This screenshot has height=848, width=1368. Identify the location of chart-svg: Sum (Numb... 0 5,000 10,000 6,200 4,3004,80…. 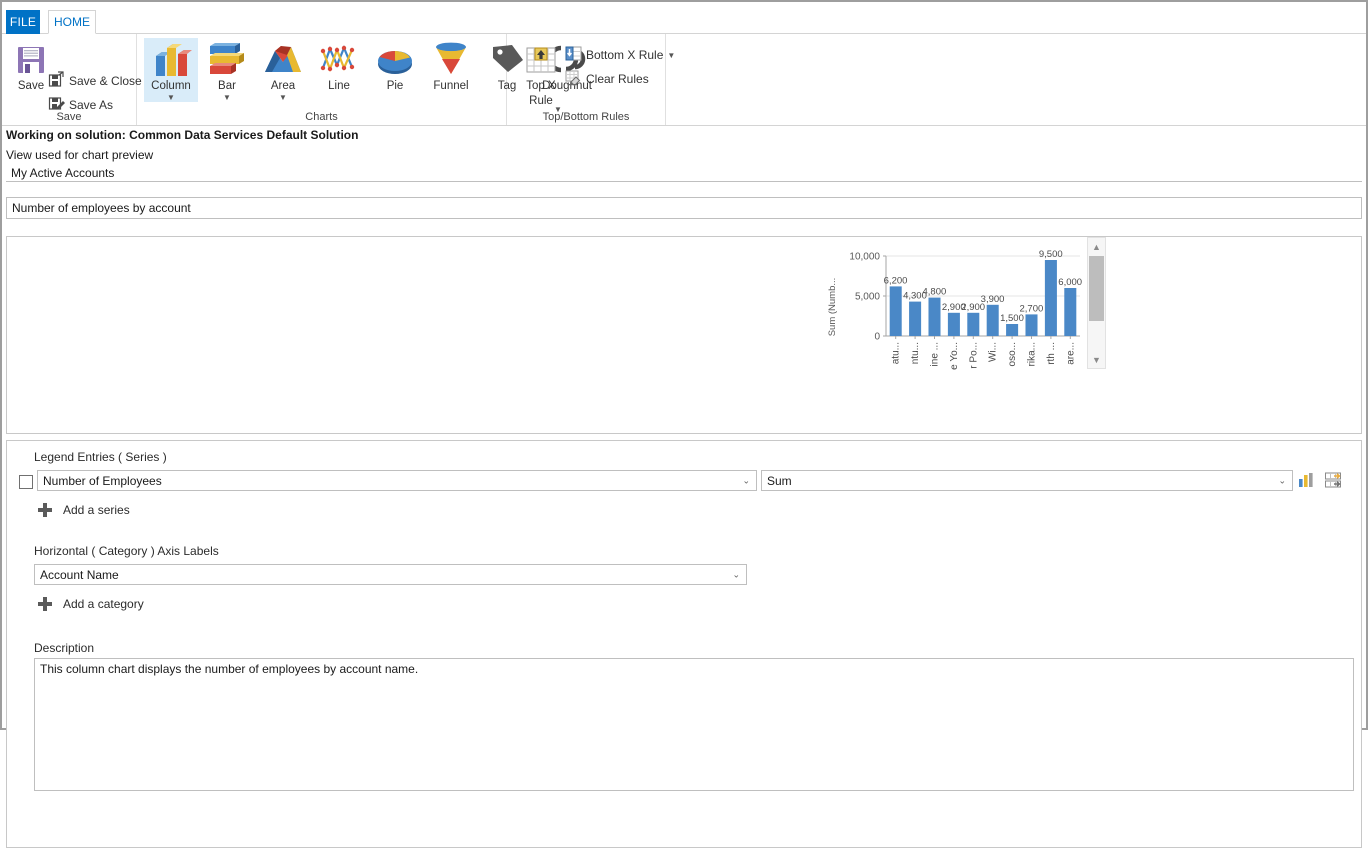
(954, 309).